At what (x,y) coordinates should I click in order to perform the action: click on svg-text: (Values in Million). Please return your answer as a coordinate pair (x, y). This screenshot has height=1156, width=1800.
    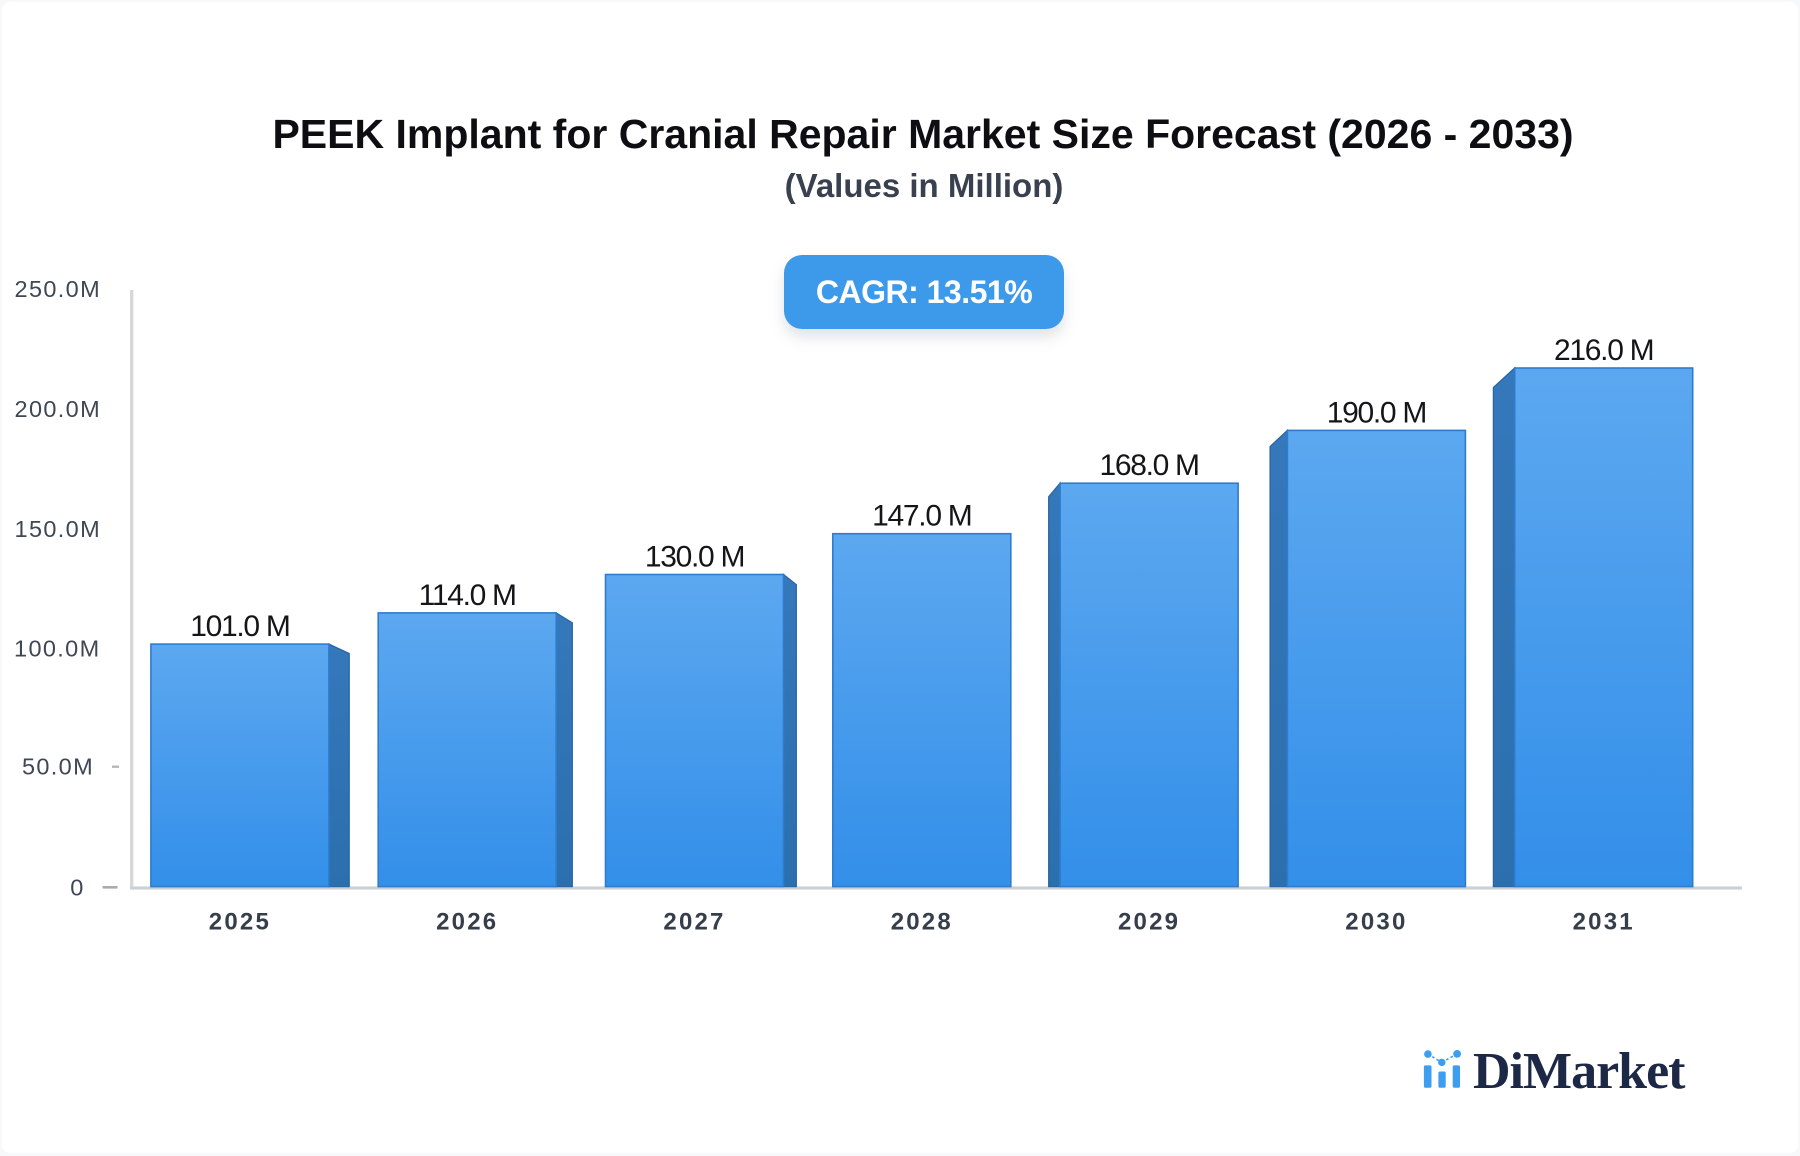
    Looking at the image, I should click on (924, 185).